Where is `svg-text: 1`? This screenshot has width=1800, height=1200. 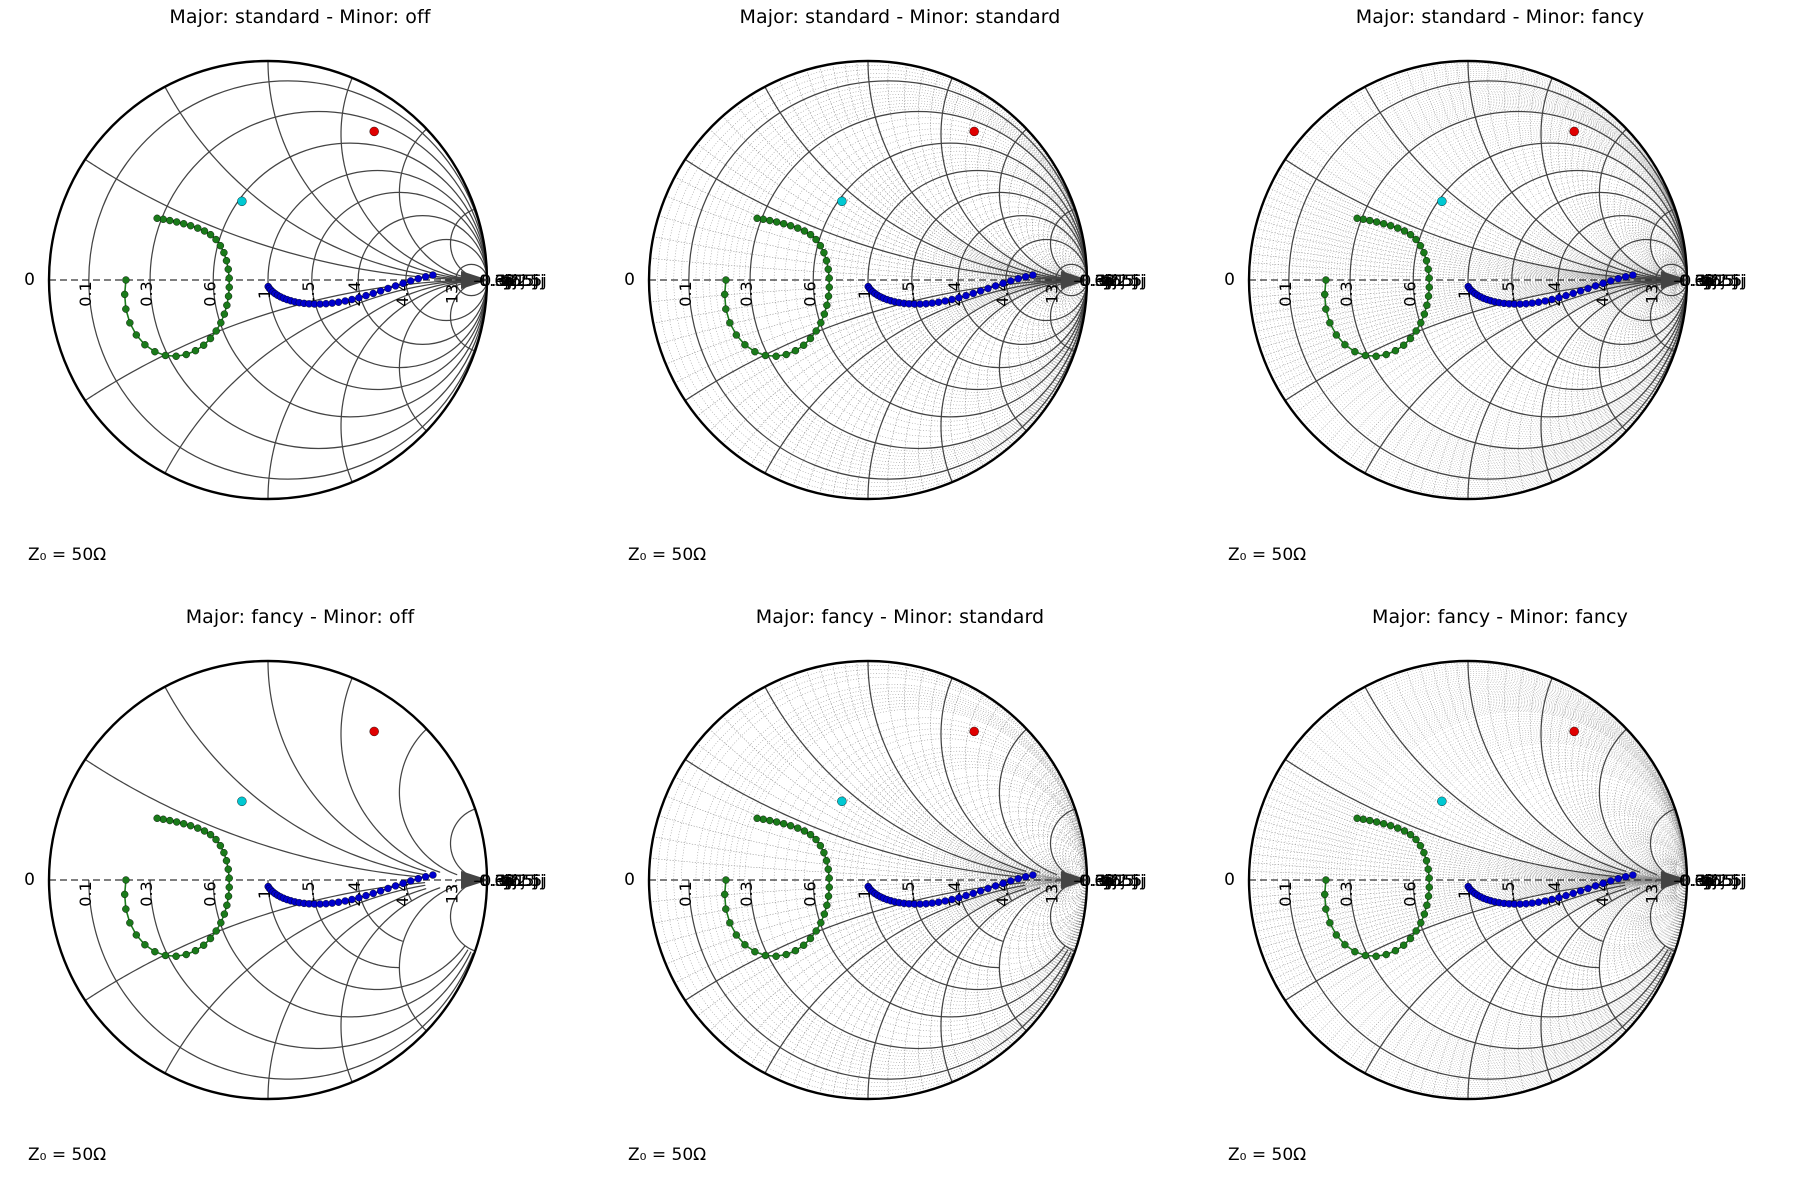
svg-text: 1 is located at coordinates (1464, 294).